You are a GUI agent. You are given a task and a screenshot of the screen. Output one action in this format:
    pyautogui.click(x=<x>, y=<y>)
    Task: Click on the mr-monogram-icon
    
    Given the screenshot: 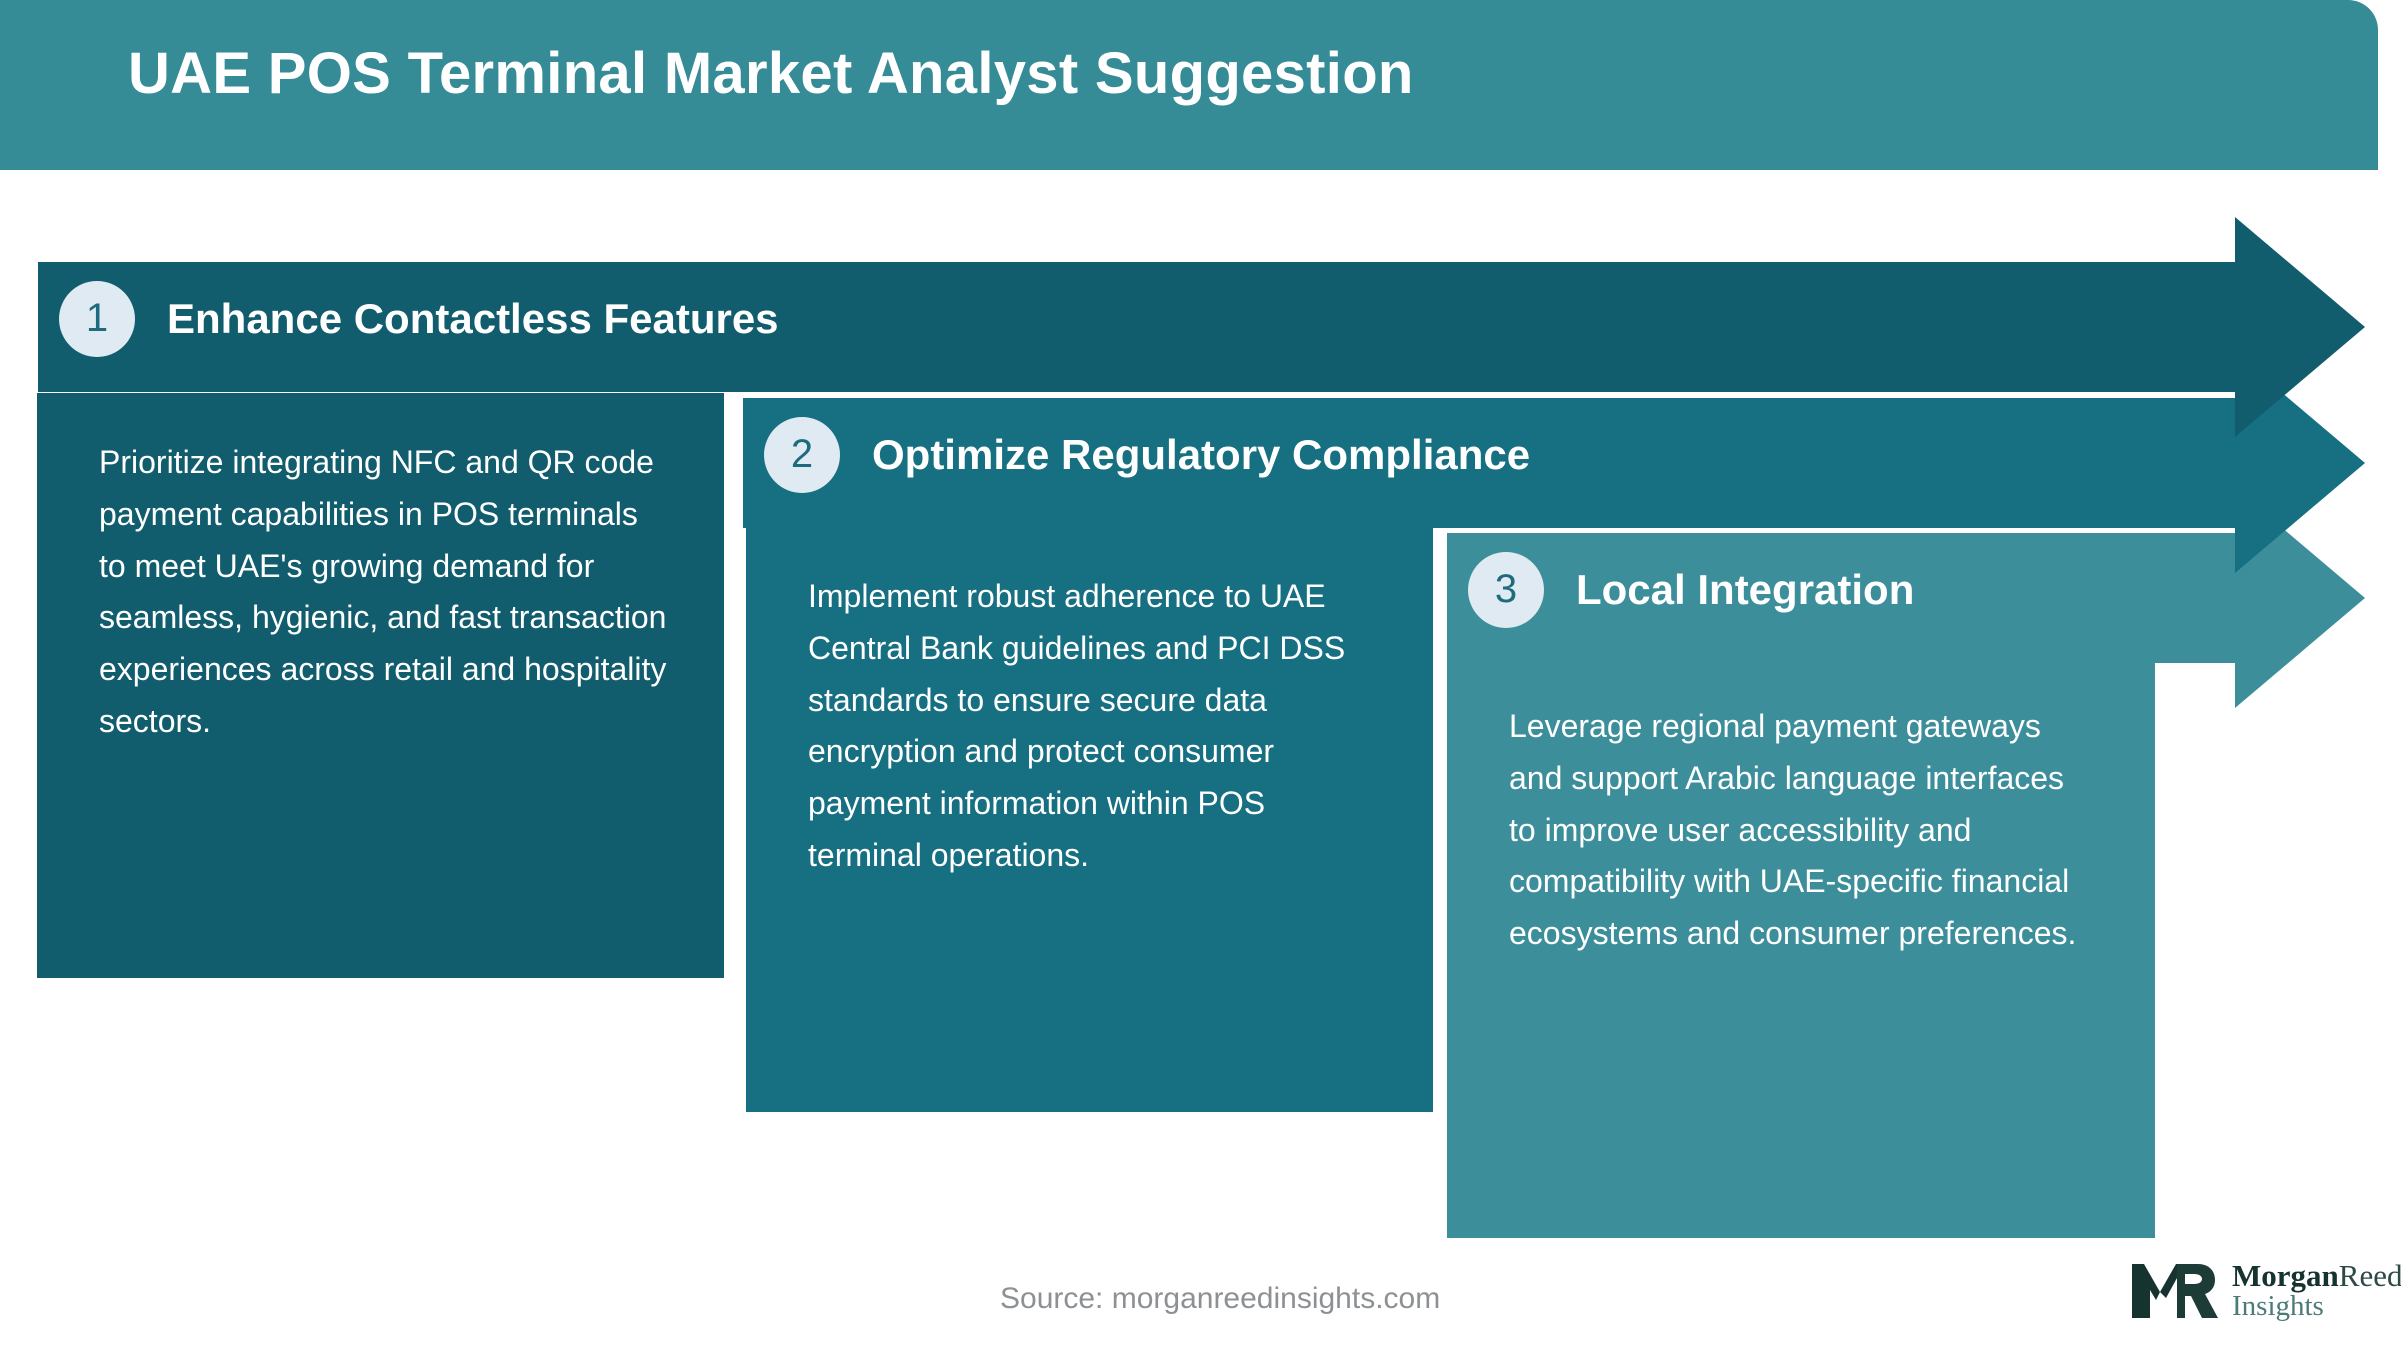 What is the action you would take?
    pyautogui.click(x=2175, y=1291)
    